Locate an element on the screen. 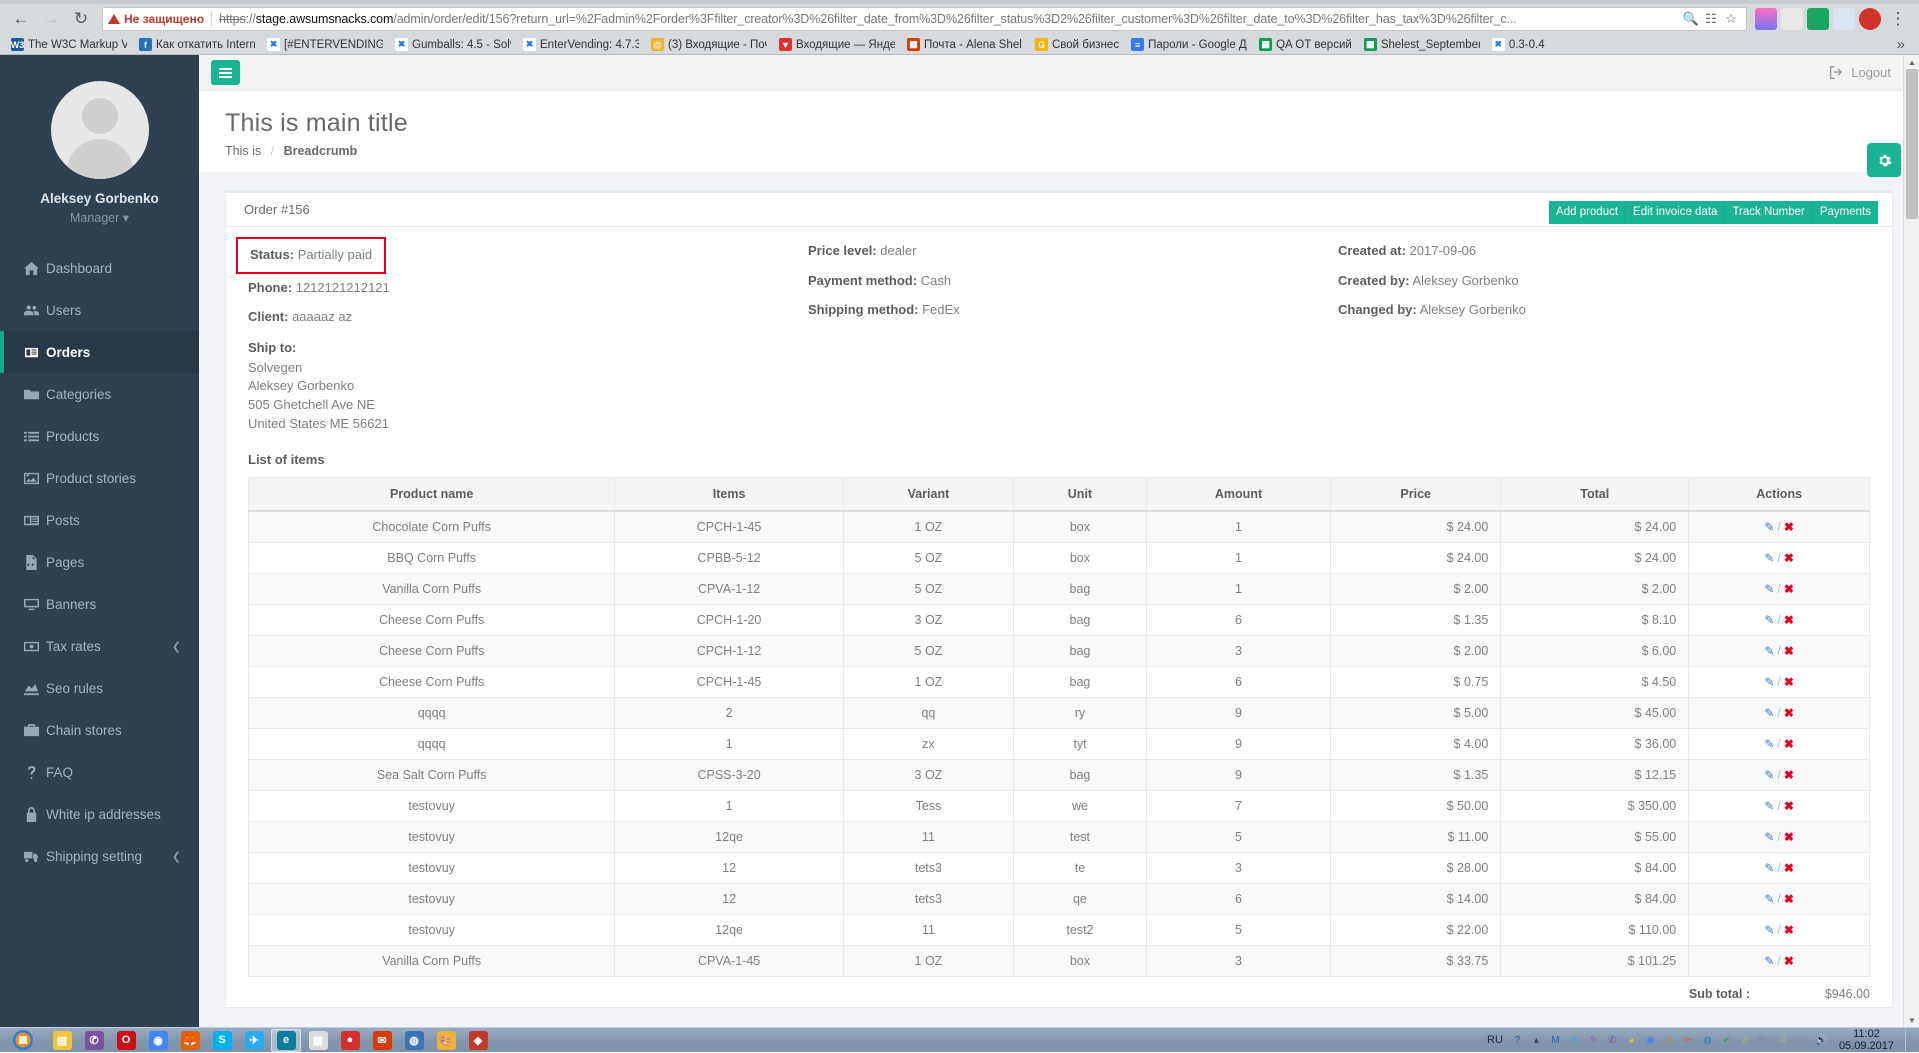 The height and width of the screenshot is (1053, 1919). tray-language-indicator: RU is located at coordinates (1495, 1040).